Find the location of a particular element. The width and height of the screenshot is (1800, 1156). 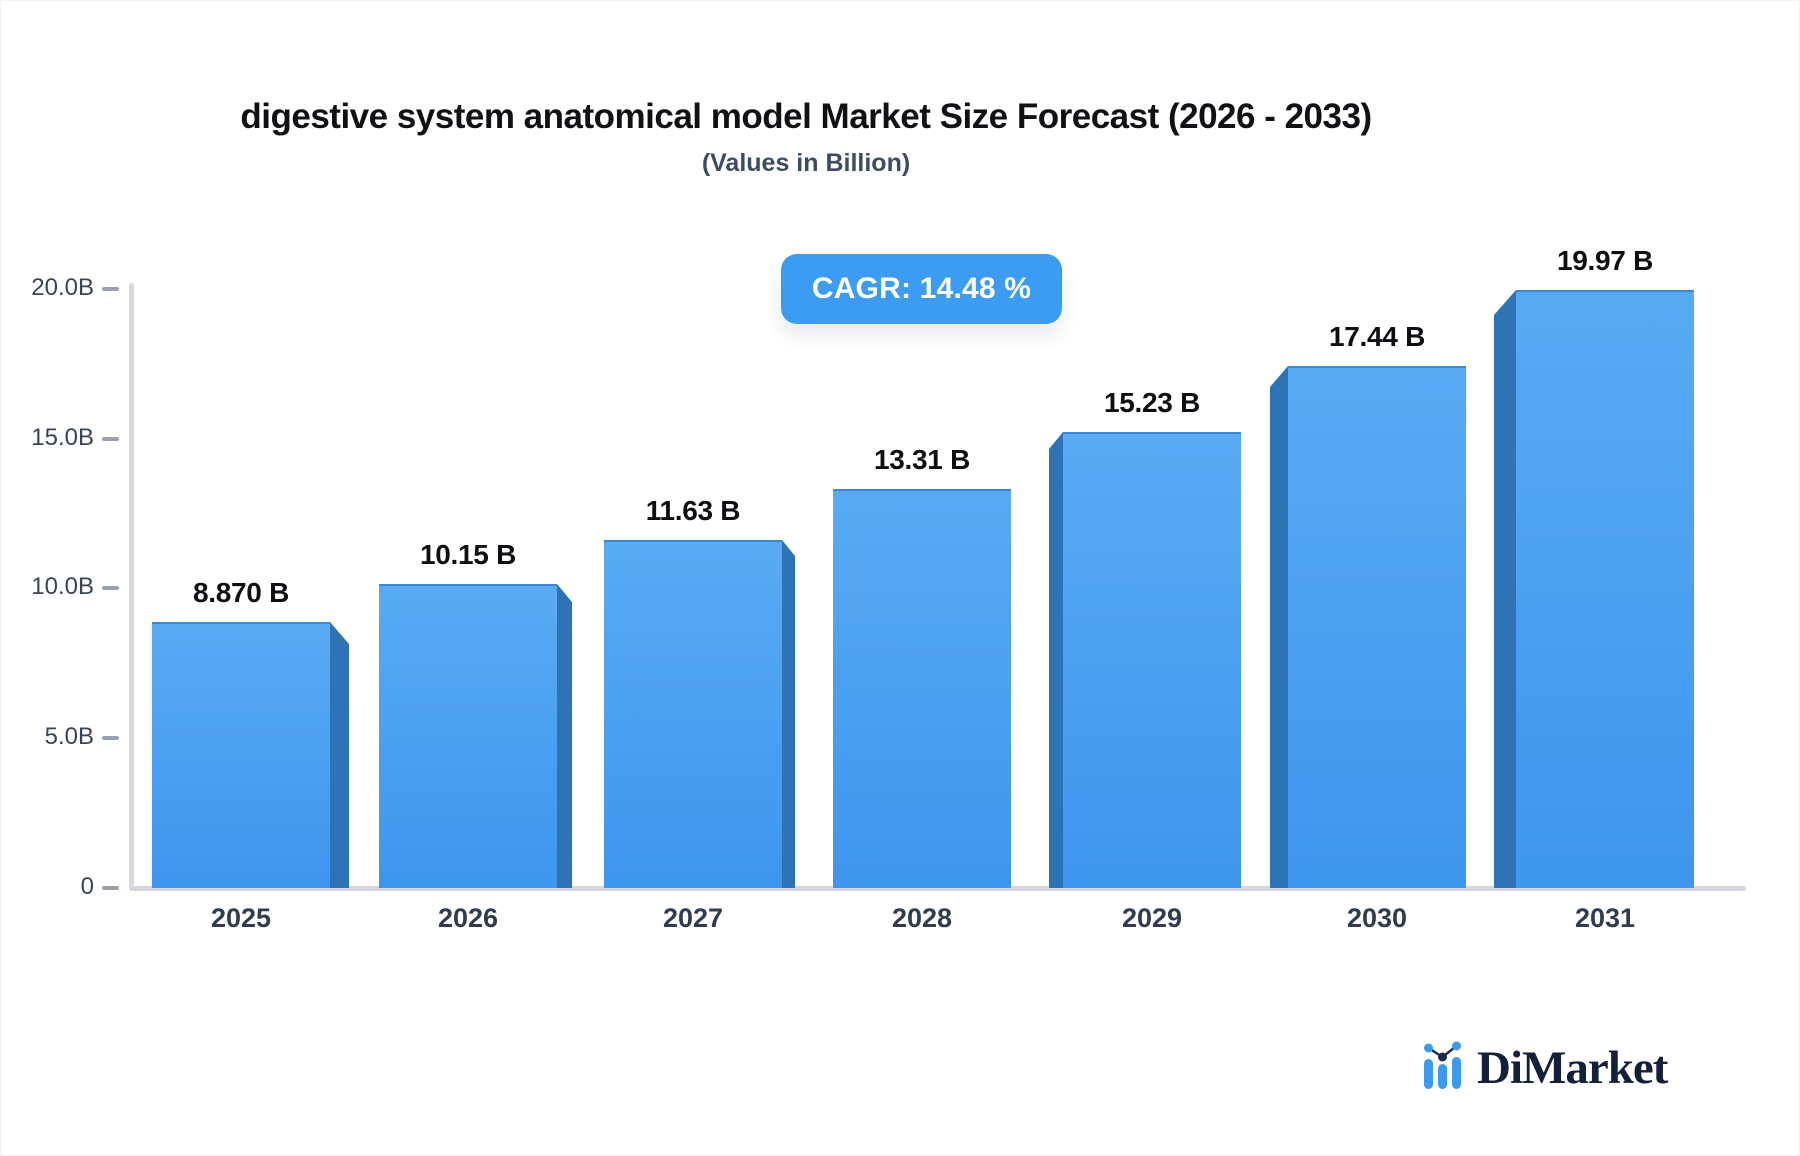

x-axis-tick-label: 2025 is located at coordinates (241, 918).